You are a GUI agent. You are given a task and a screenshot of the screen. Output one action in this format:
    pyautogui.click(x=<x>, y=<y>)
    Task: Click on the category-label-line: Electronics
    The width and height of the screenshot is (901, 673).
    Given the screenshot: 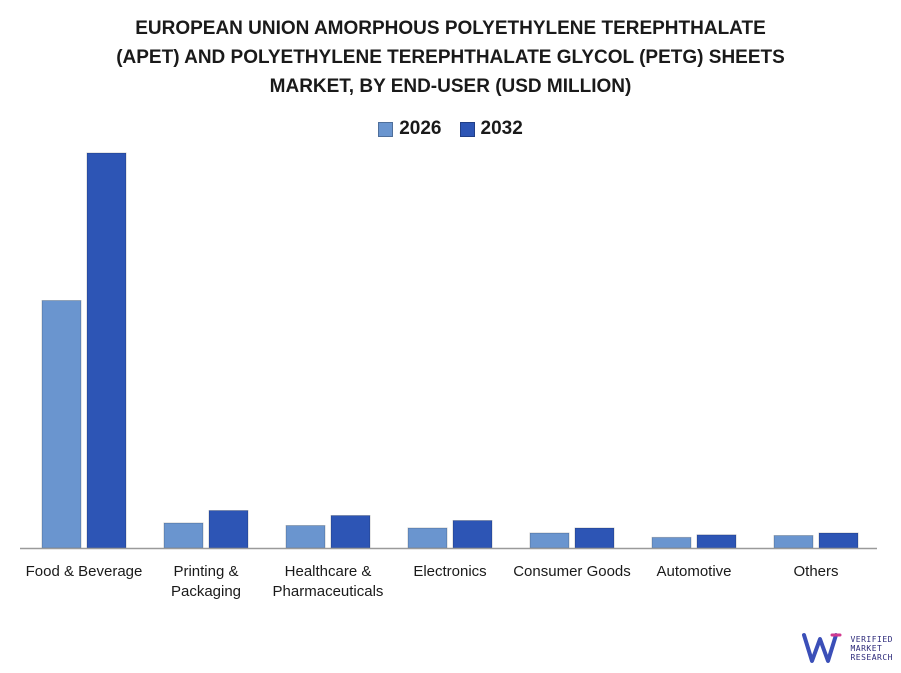 What is the action you would take?
    pyautogui.click(x=450, y=571)
    